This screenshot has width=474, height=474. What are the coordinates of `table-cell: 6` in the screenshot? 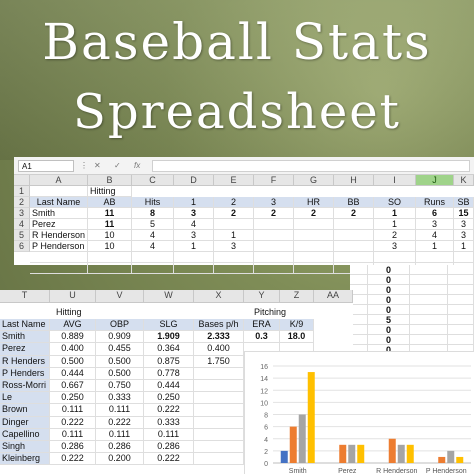 It's located at (435, 213).